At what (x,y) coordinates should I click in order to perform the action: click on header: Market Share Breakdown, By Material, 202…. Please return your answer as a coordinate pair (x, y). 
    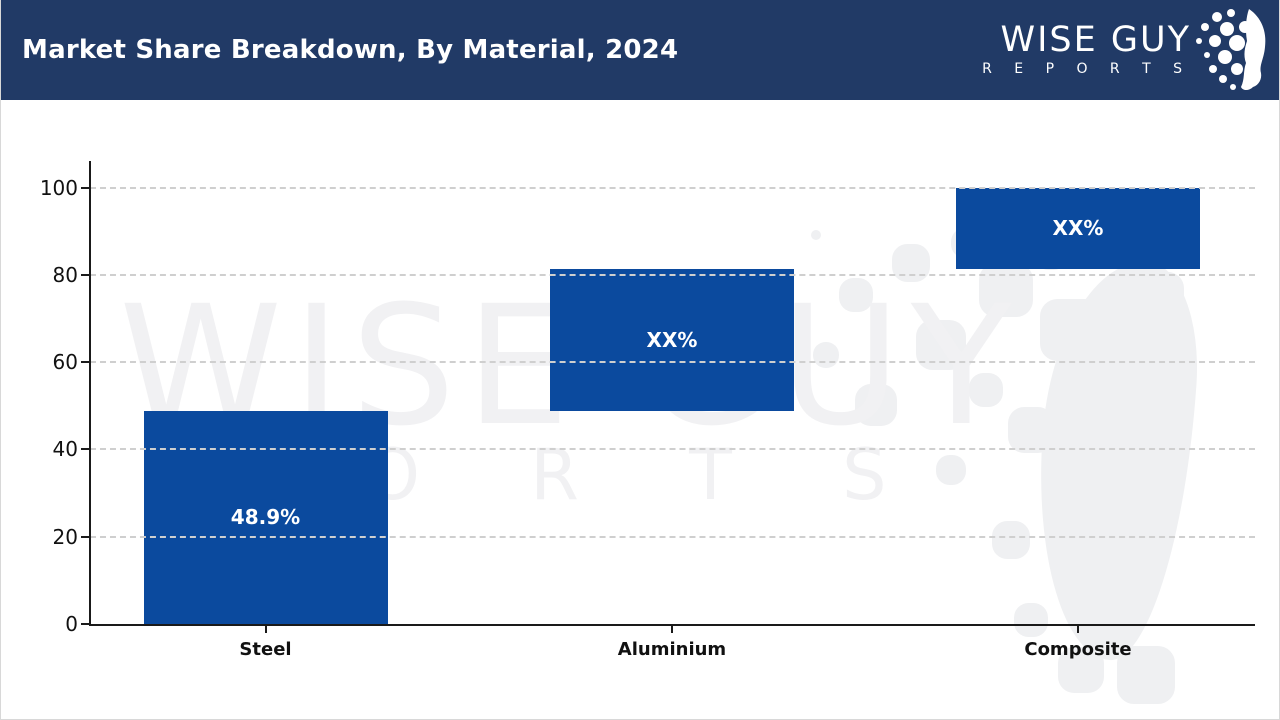
    Looking at the image, I should click on (640, 50).